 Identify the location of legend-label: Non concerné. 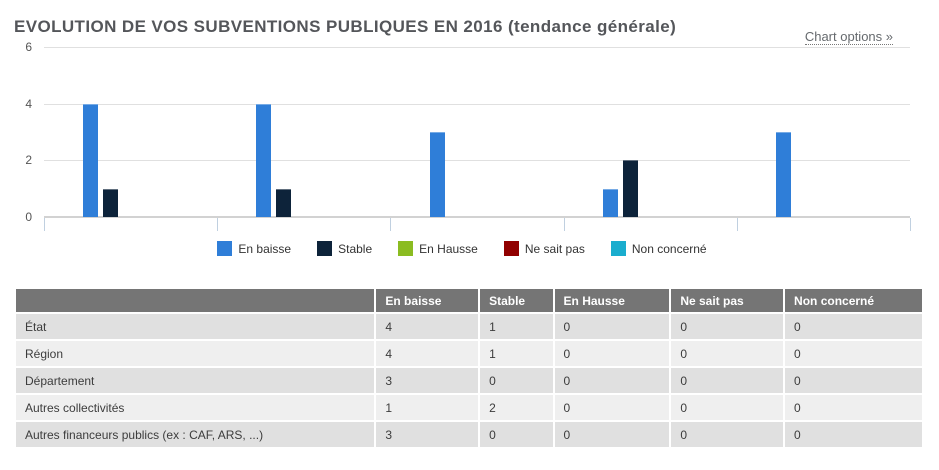
(669, 248).